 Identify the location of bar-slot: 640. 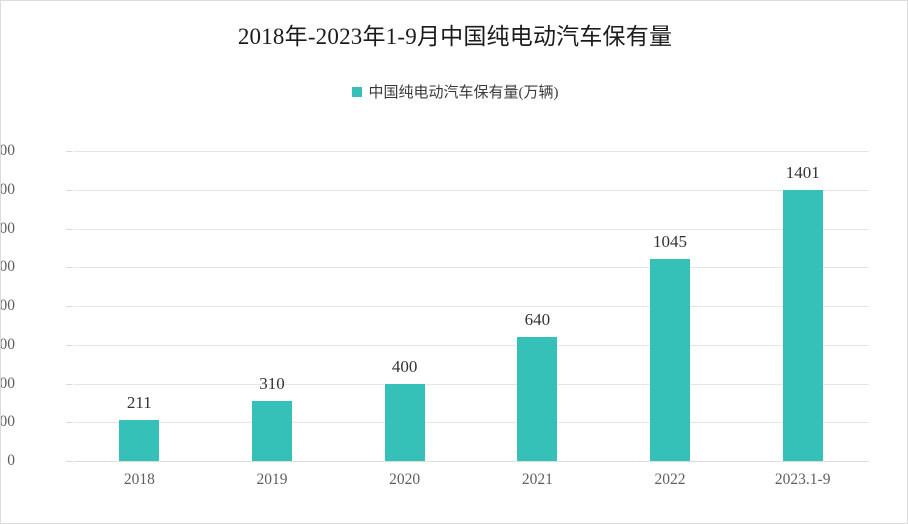
(537, 306).